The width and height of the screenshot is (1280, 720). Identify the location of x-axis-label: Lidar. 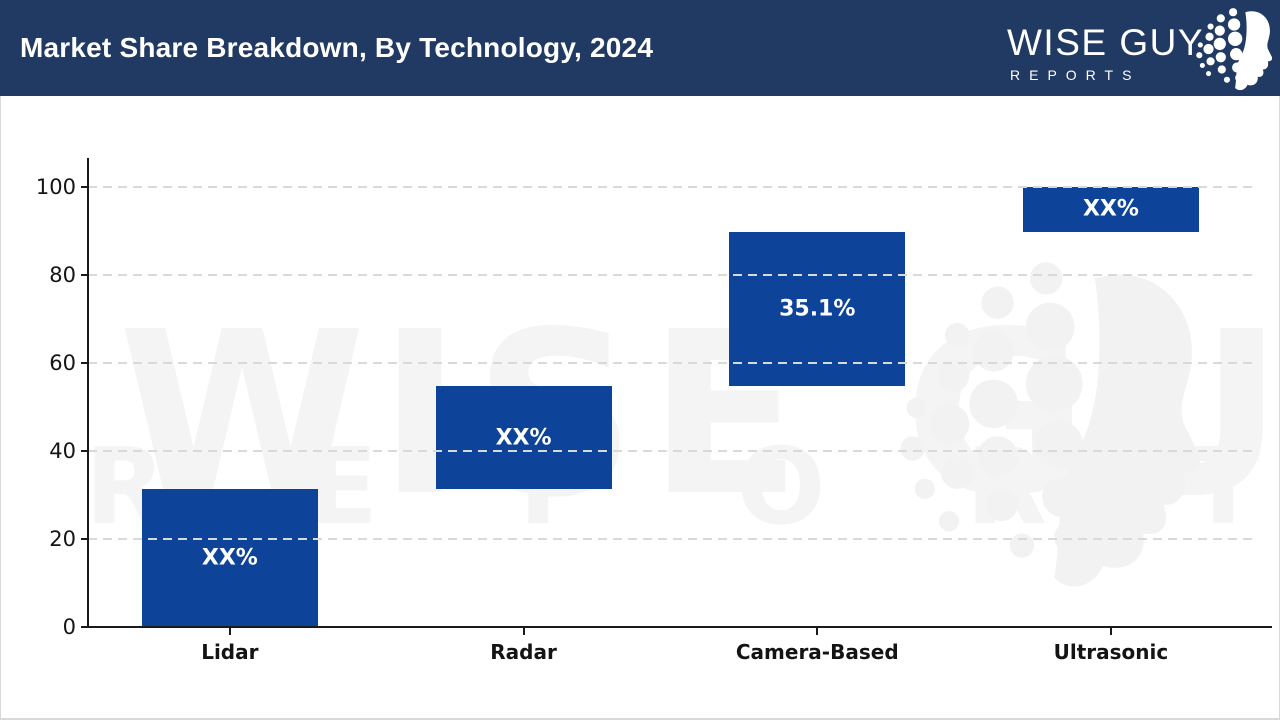
(230, 652).